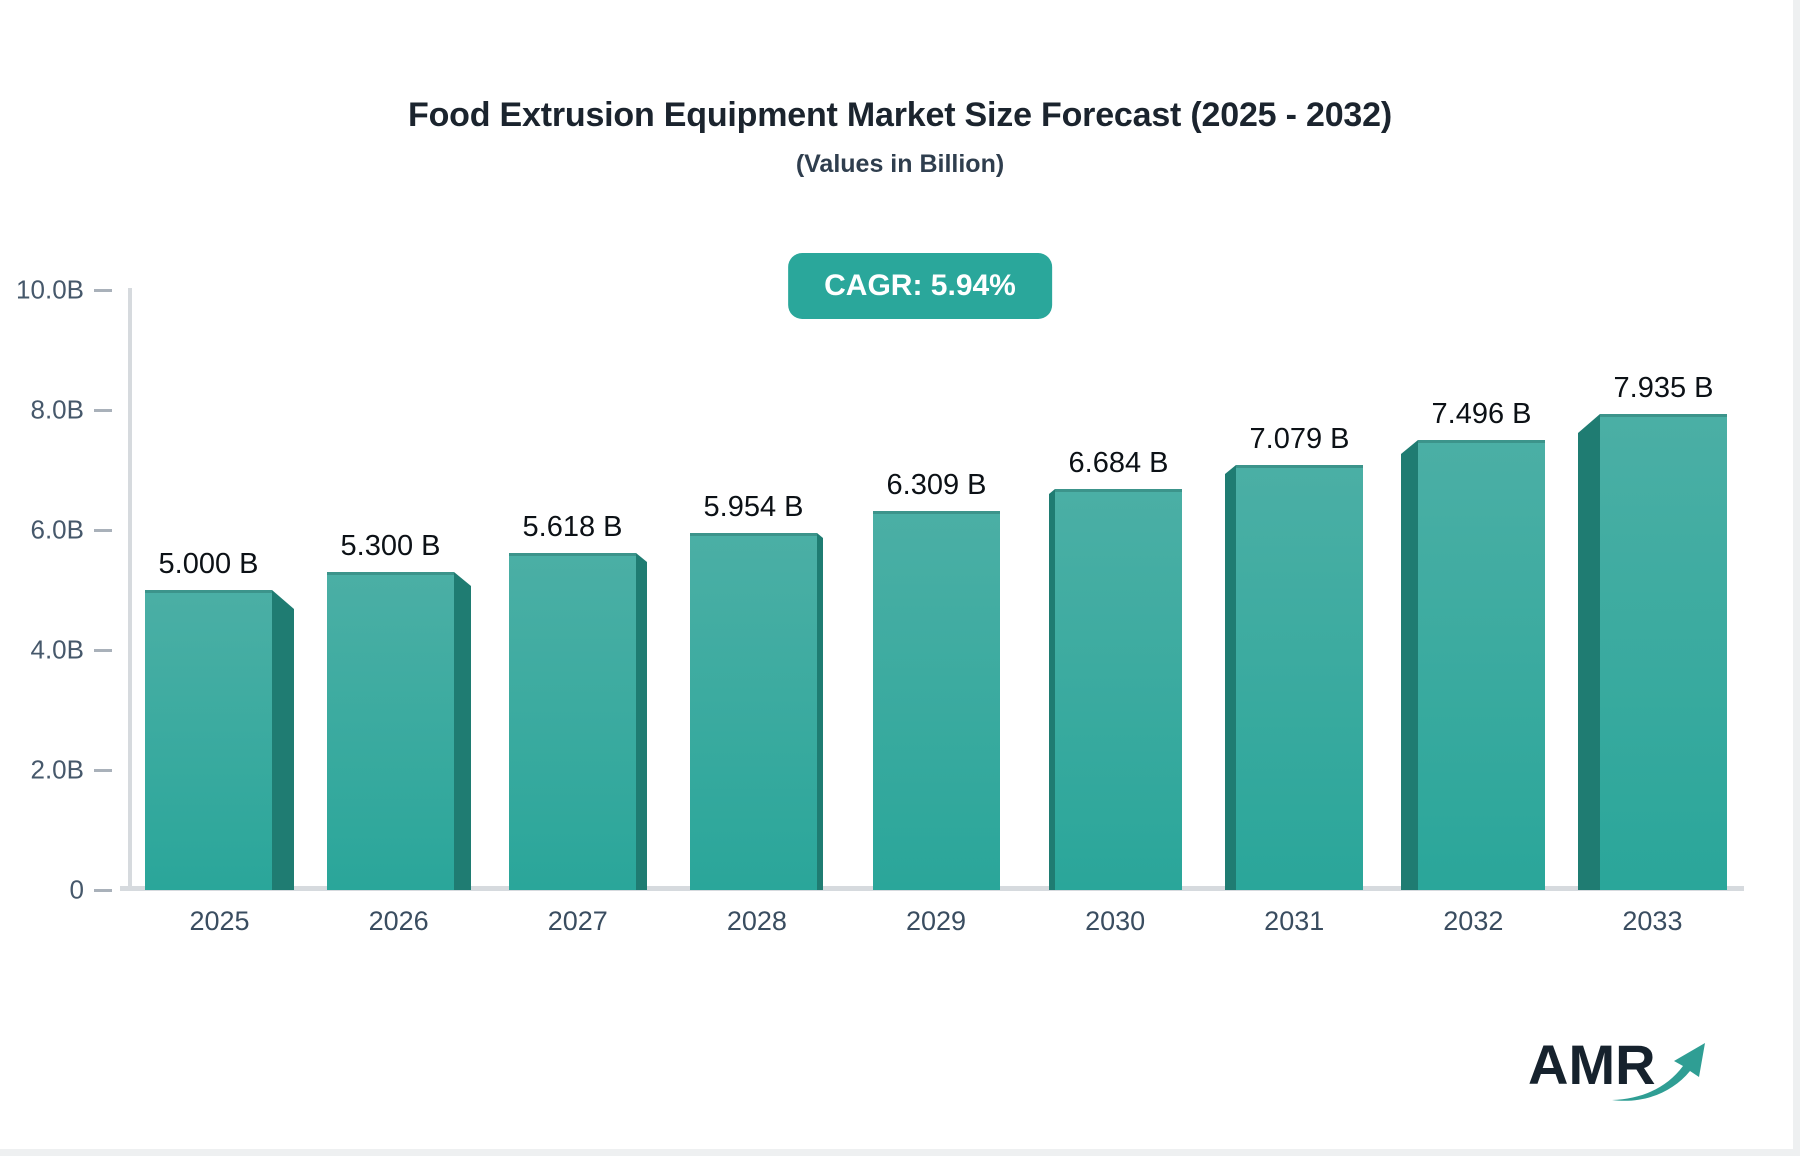  Describe the element at coordinates (1658, 1072) in the screenshot. I see `growth-arrow-icon` at that location.